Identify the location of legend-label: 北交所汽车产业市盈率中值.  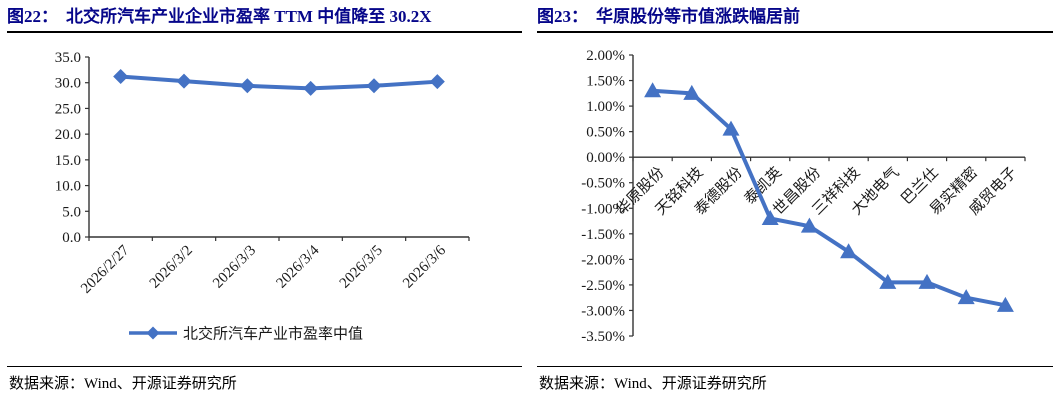
(273, 334).